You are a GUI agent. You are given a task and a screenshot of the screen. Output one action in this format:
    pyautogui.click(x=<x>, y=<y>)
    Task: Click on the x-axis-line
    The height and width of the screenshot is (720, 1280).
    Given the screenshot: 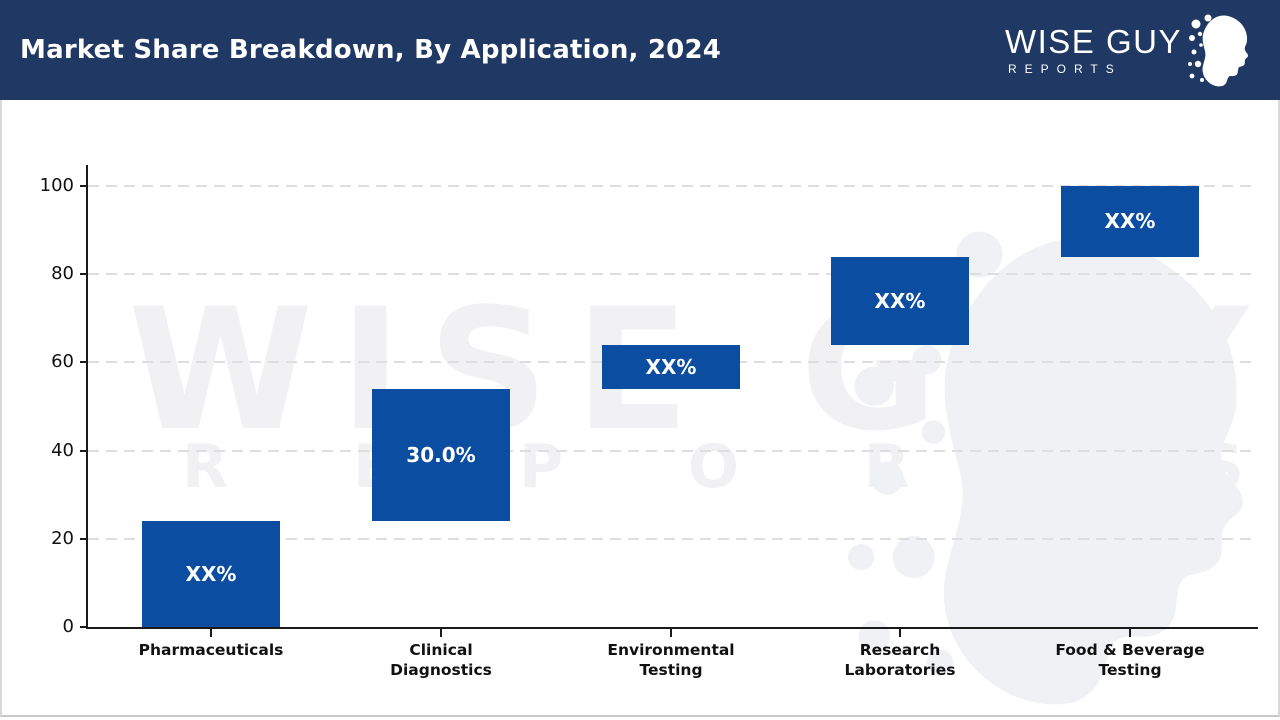 What is the action you would take?
    pyautogui.click(x=672, y=628)
    